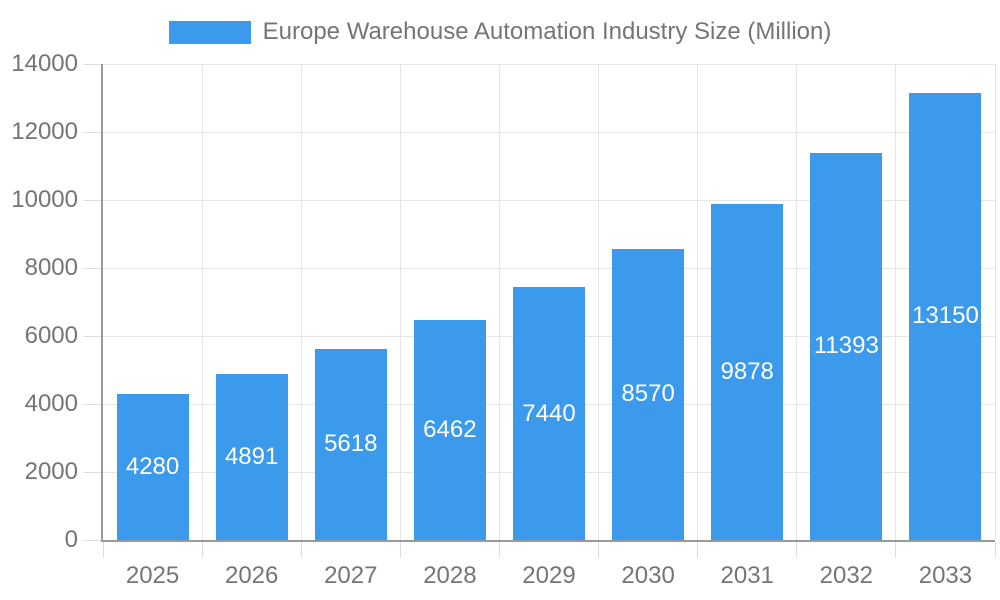 The height and width of the screenshot is (600, 1000). What do you see at coordinates (102, 303) in the screenshot?
I see `y-axis-line` at bounding box center [102, 303].